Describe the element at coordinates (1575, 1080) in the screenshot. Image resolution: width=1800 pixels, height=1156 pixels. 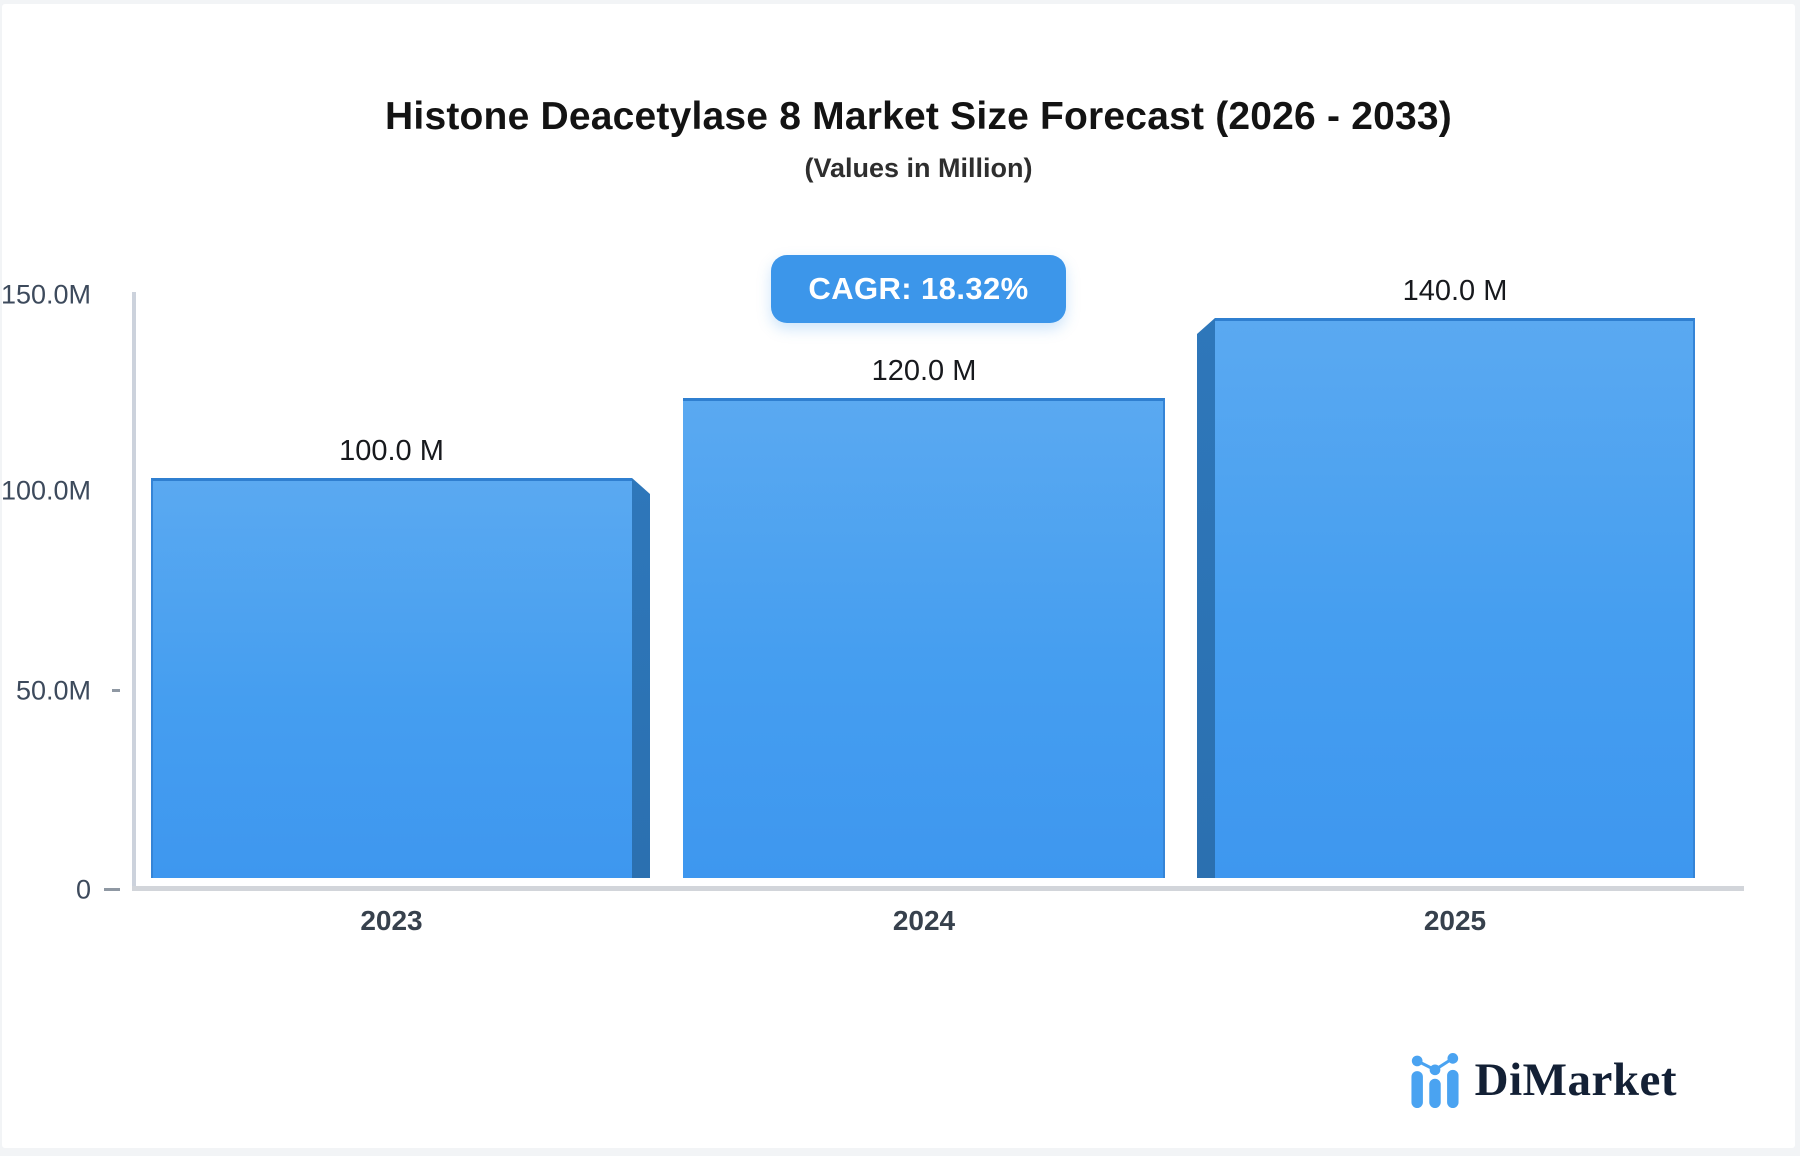
I see `brand-logo-text: DiMarket` at that location.